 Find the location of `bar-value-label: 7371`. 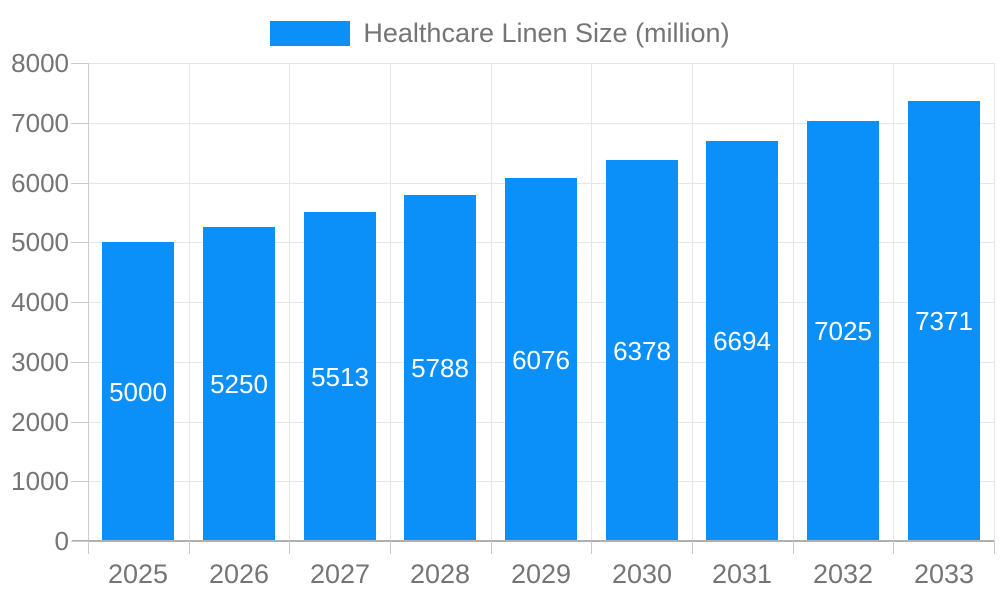

bar-value-label: 7371 is located at coordinates (944, 321).